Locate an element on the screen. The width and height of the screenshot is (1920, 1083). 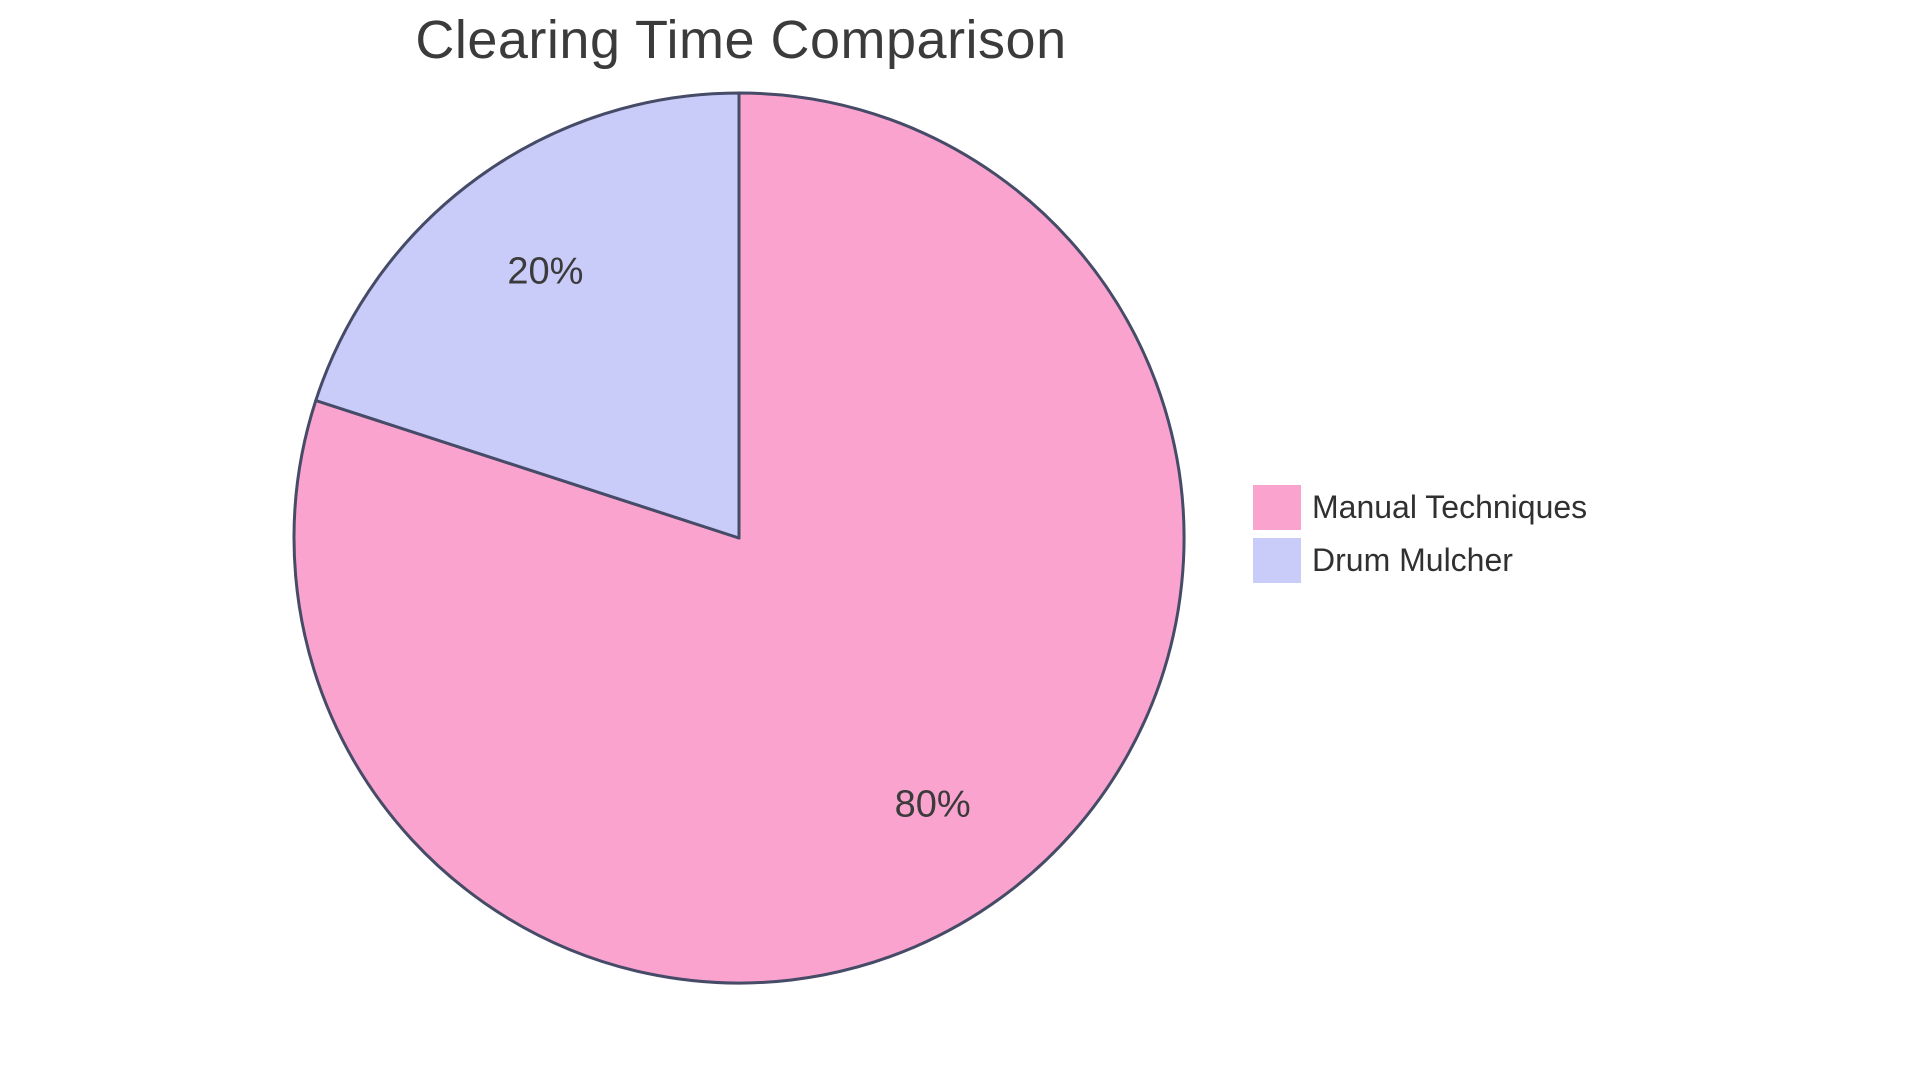
legend-label-manual-techniques: Manual Techniques is located at coordinates (1450, 507).